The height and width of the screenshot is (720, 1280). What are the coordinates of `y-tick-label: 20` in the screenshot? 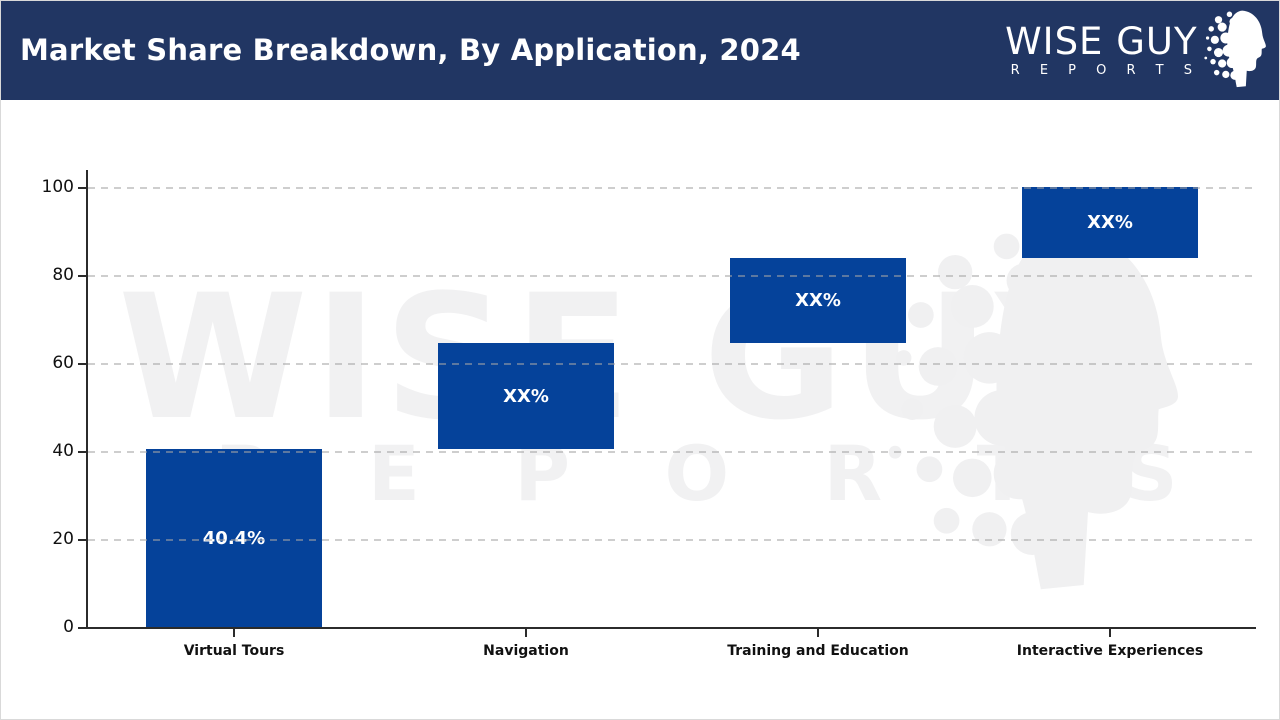 It's located at (63, 539).